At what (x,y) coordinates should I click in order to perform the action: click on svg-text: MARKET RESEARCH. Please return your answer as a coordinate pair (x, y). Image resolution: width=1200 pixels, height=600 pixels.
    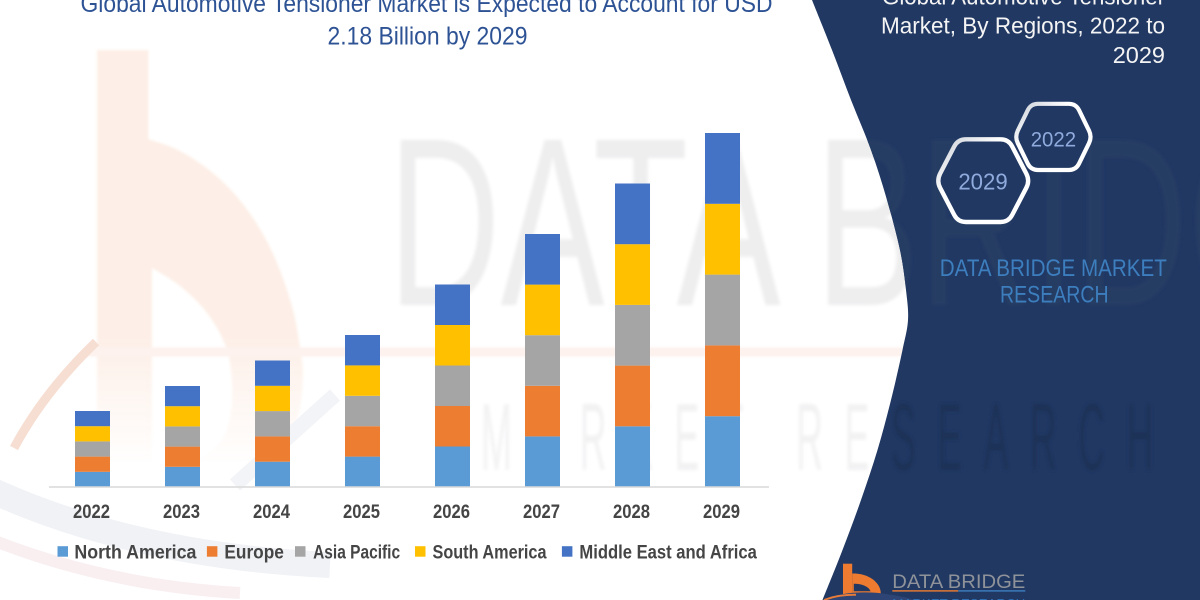
    Looking at the image, I should click on (958, 598).